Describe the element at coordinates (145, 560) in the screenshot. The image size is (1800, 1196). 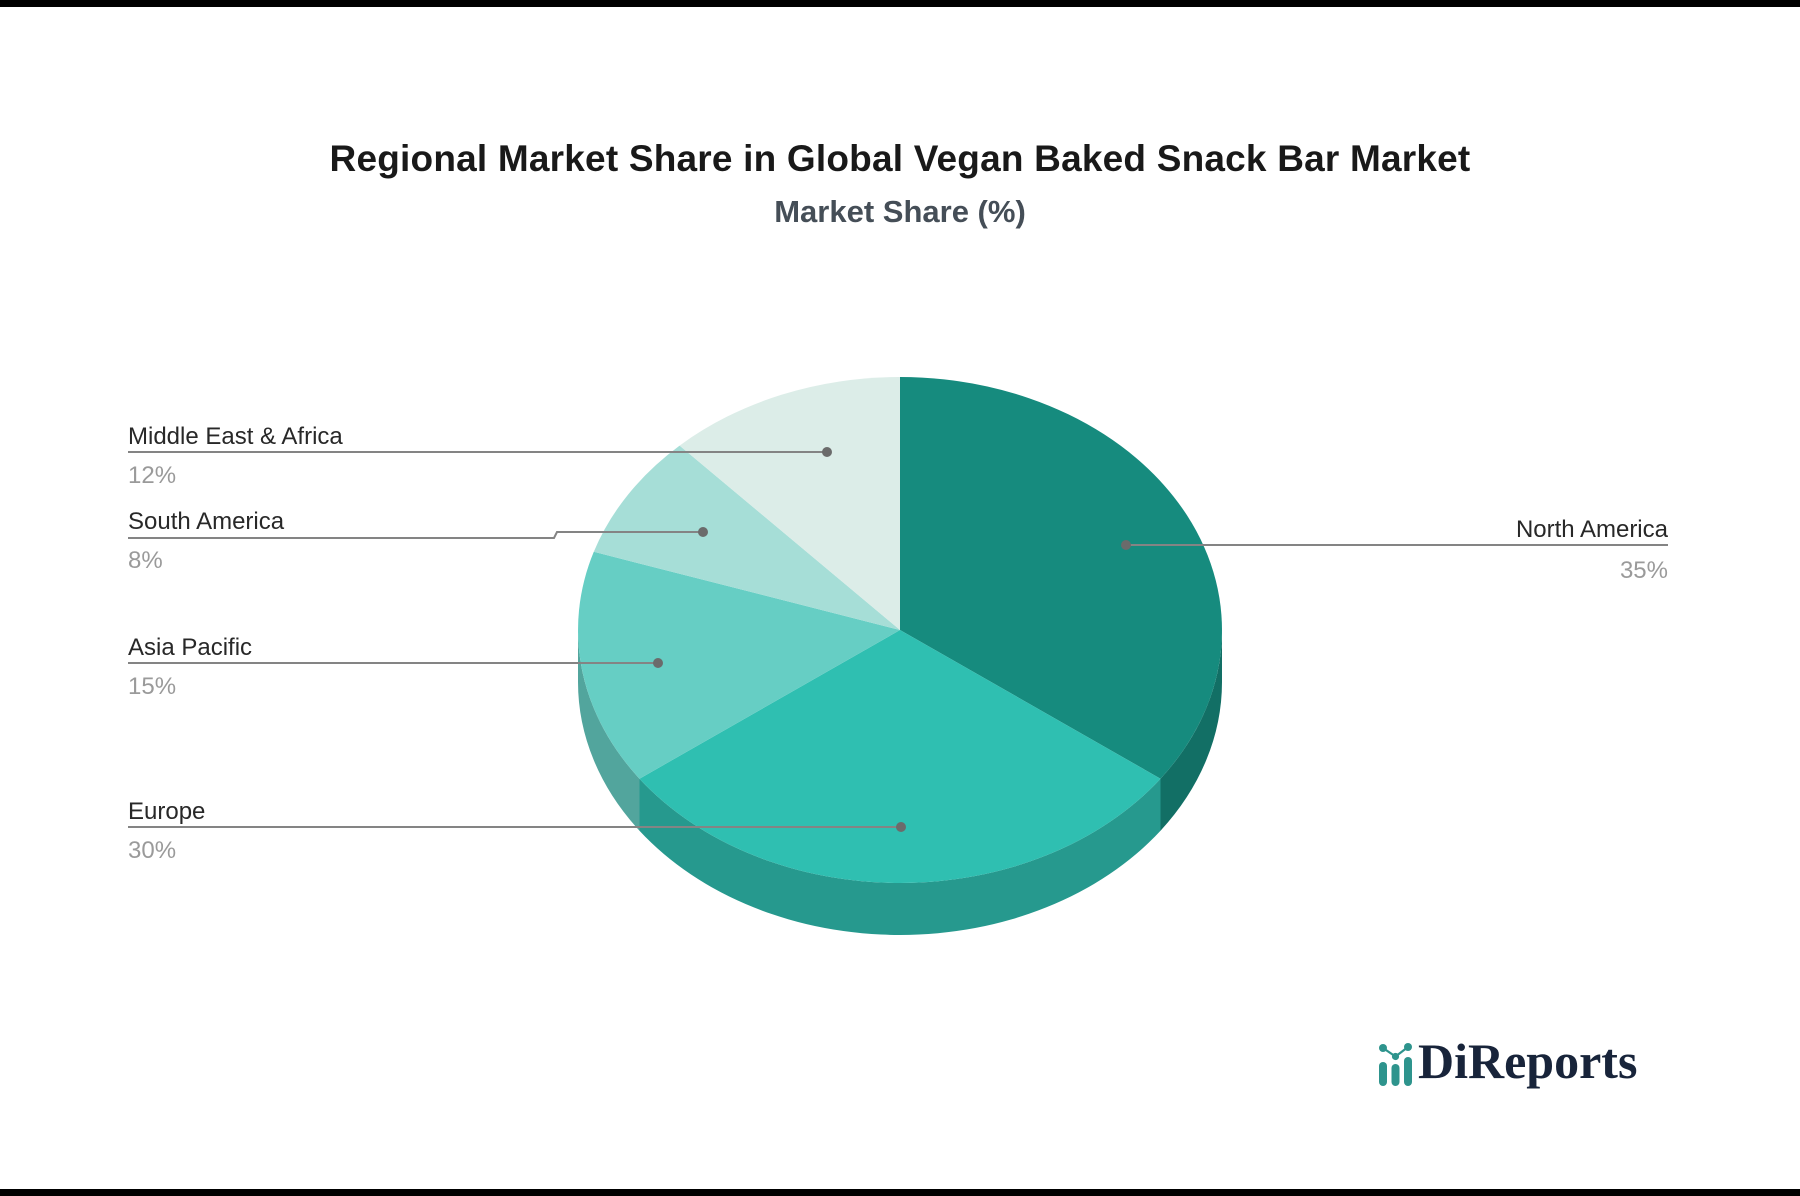
I see `value-south-america: 8%` at that location.